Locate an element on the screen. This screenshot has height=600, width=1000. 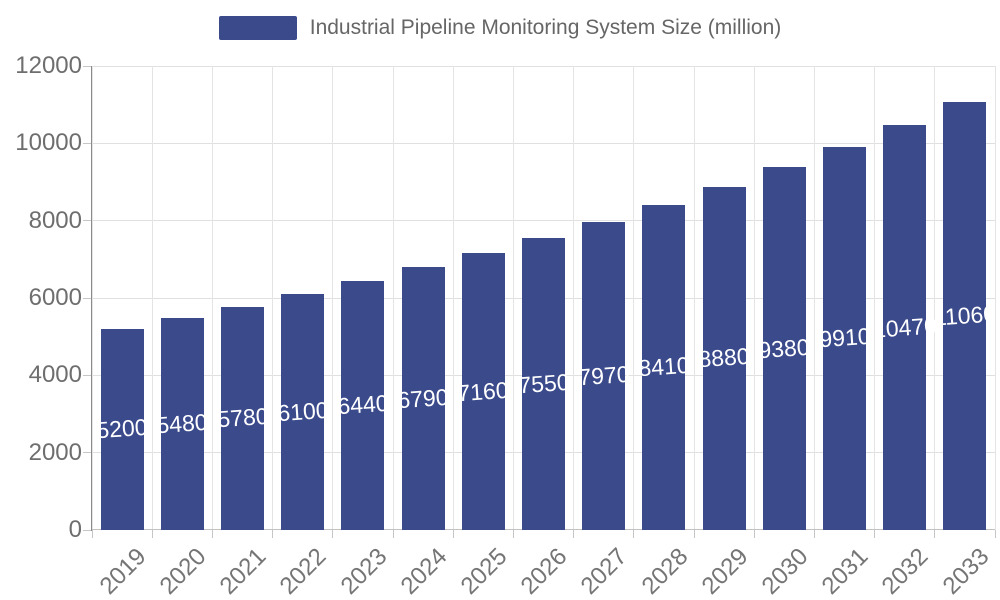
bar-value-label: 5780 is located at coordinates (242, 417).